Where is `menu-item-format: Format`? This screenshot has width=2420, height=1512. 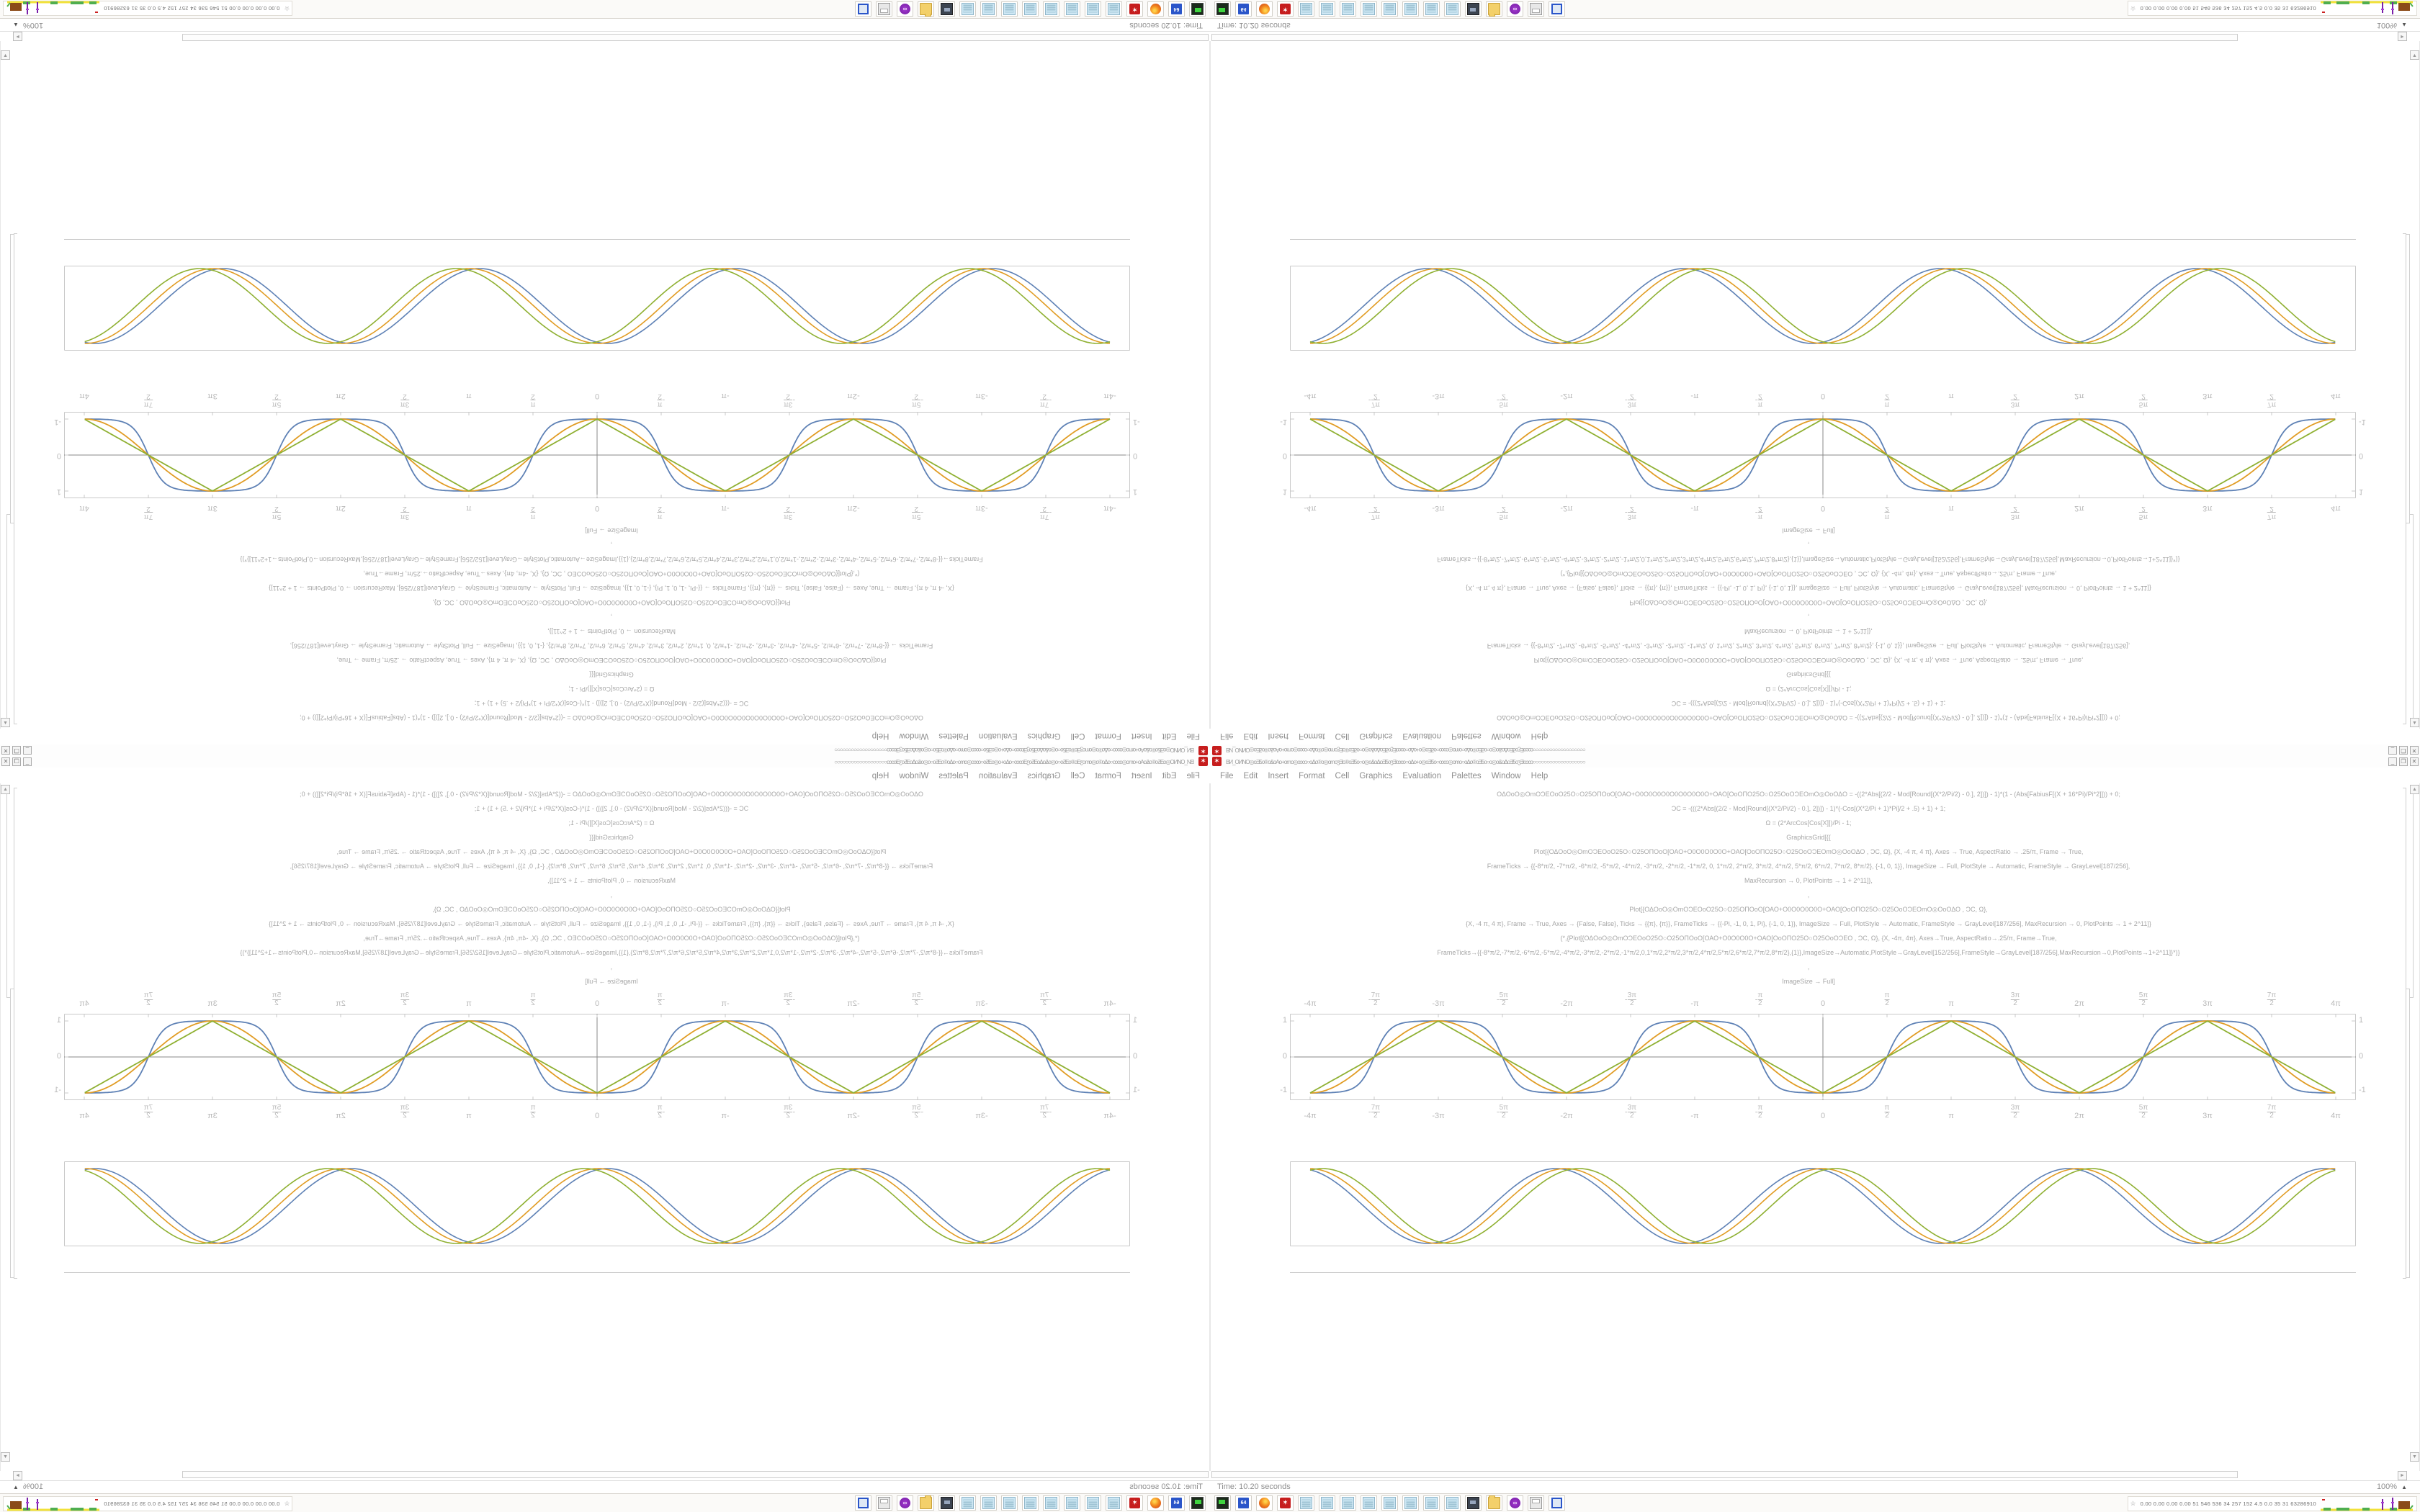 menu-item-format: Format is located at coordinates (1312, 776).